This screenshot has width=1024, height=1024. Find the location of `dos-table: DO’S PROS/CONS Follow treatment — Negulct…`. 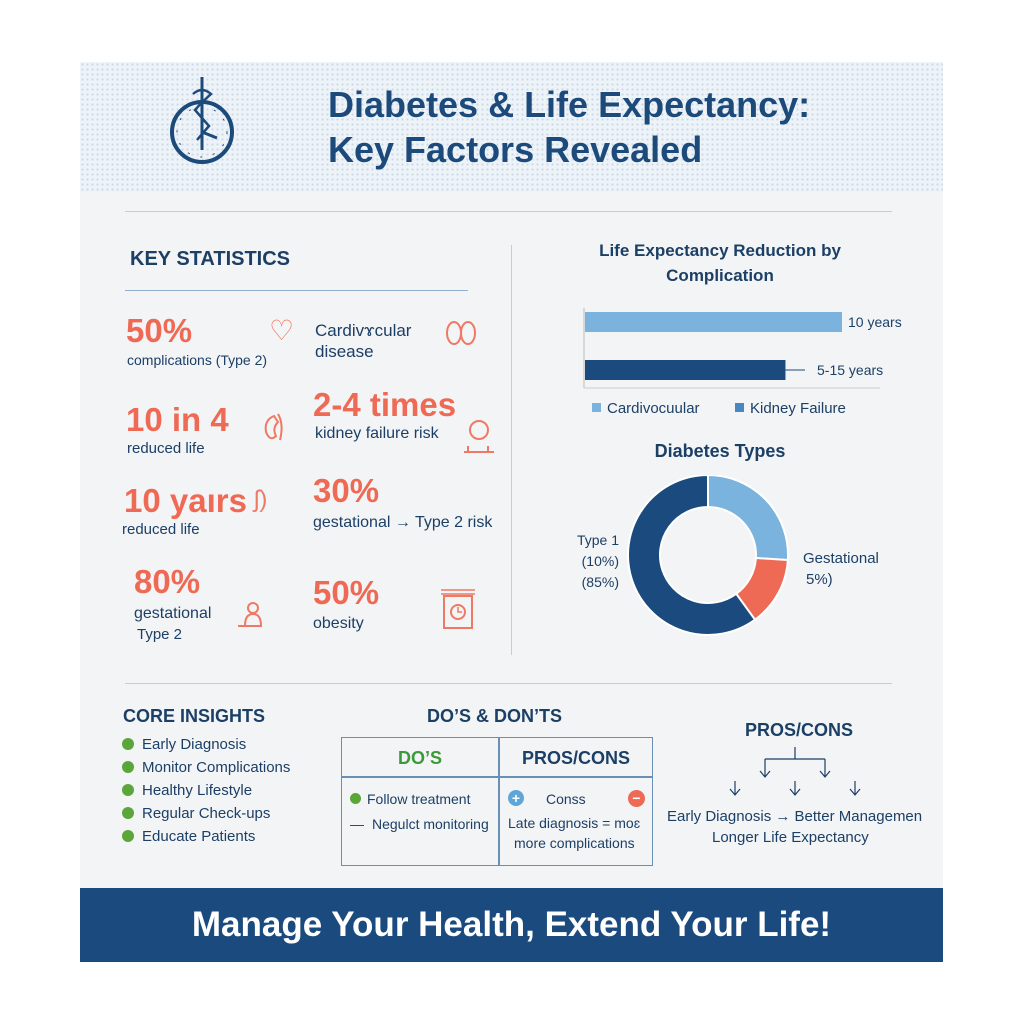

dos-table: DO’S PROS/CONS Follow treatment — Negulct… is located at coordinates (497, 801).